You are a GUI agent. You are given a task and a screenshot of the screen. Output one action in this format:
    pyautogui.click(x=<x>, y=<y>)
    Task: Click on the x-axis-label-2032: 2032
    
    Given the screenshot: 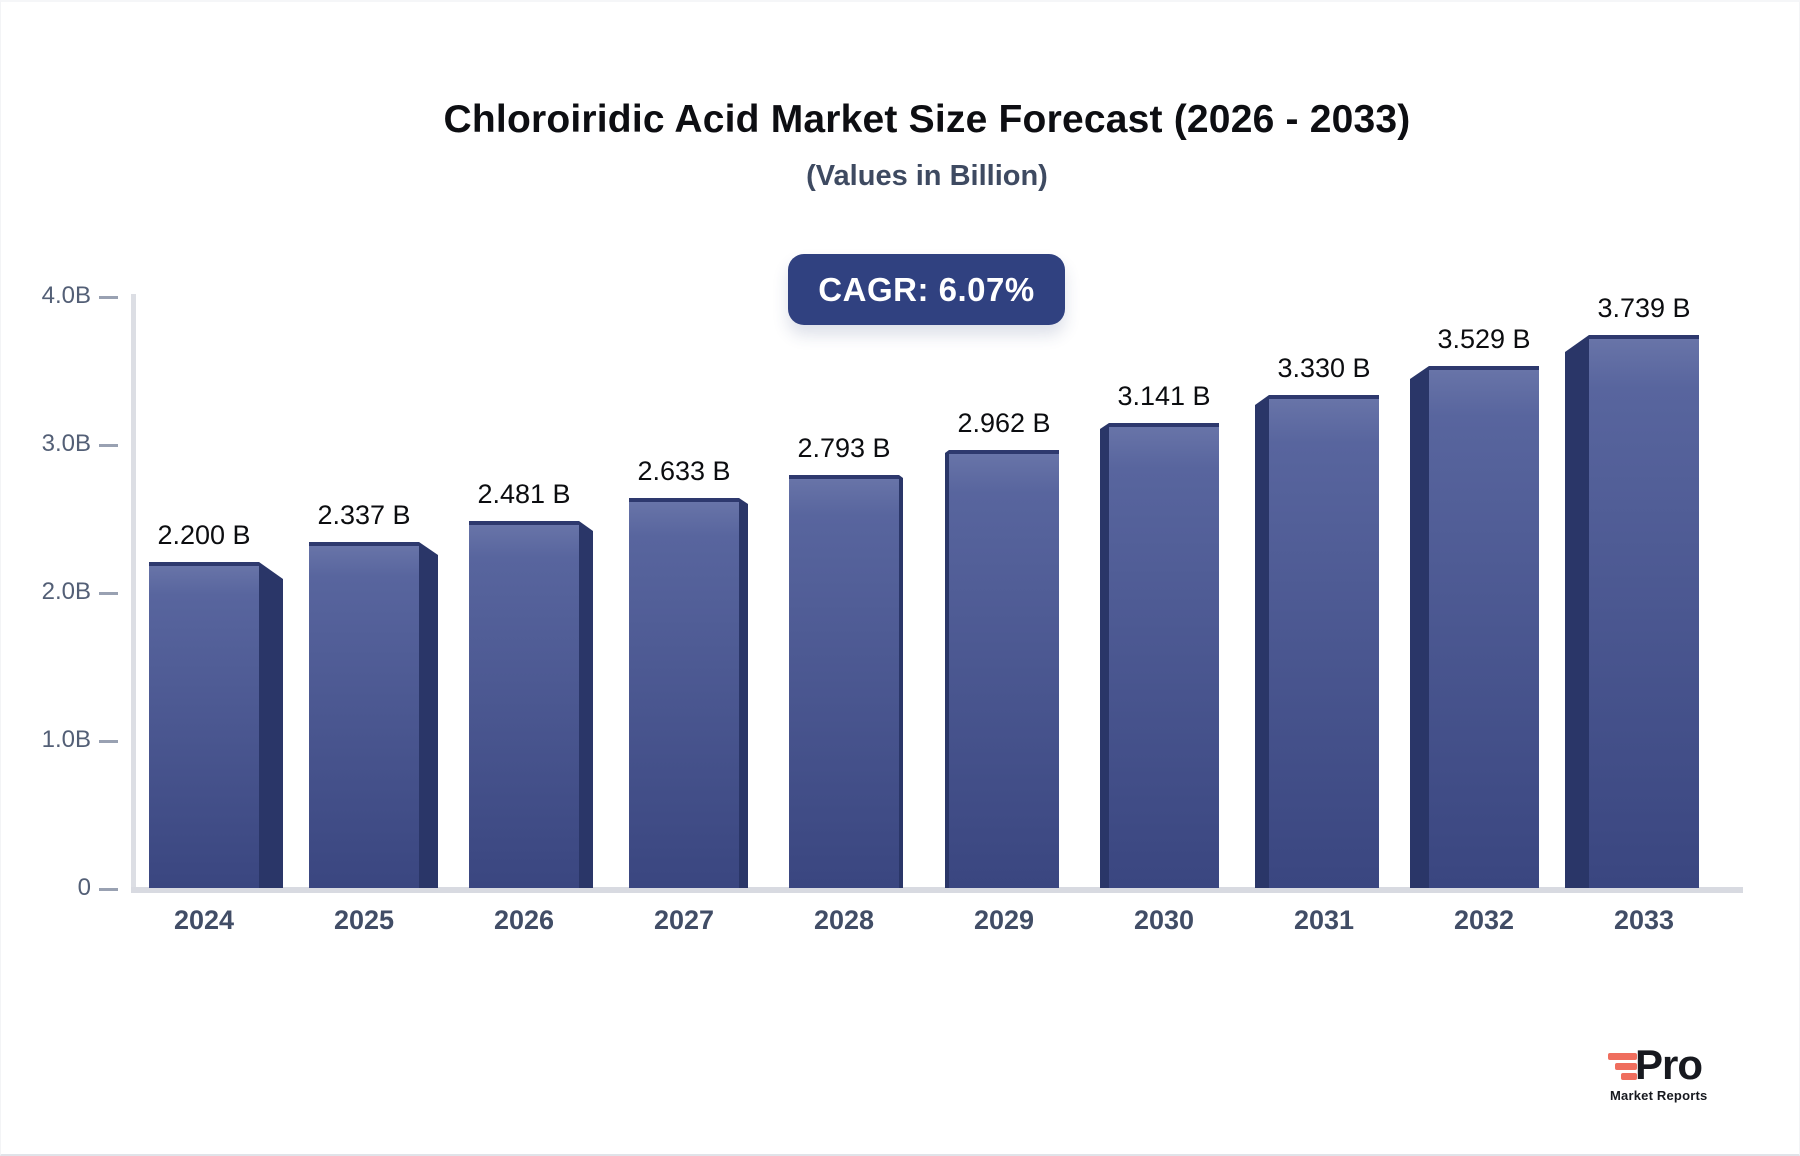 What is the action you would take?
    pyautogui.click(x=1484, y=920)
    